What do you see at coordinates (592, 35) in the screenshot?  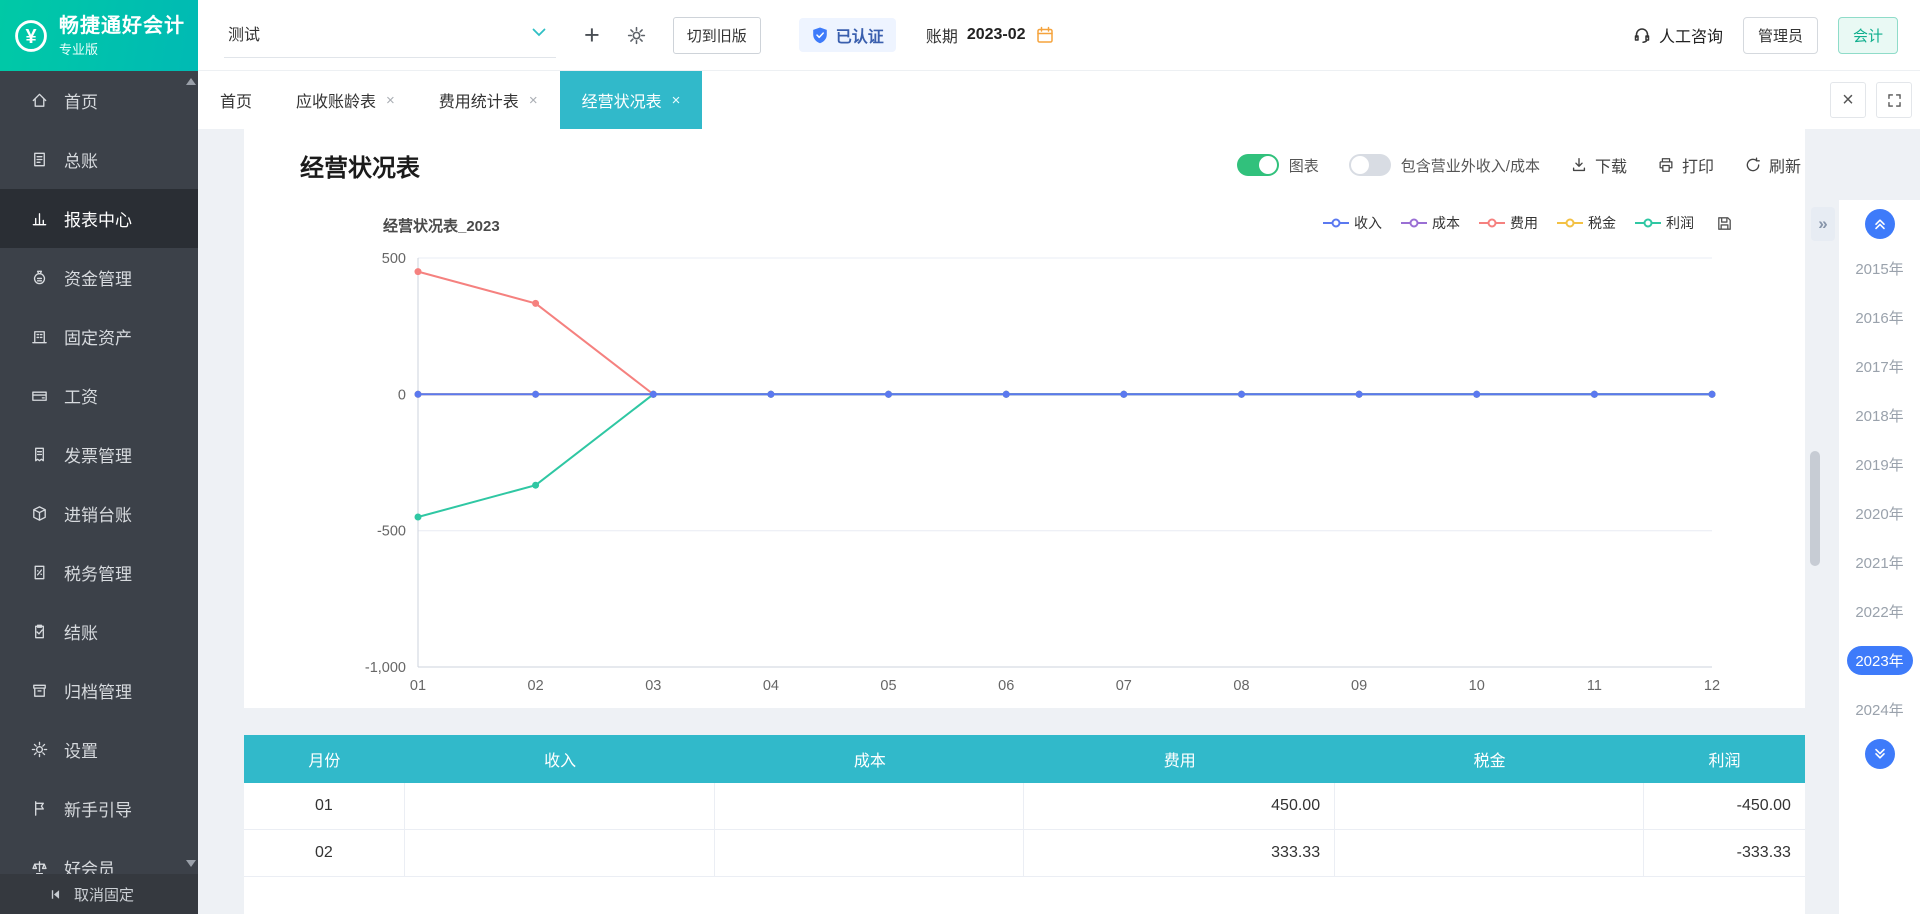 I see `add-company-button: +` at bounding box center [592, 35].